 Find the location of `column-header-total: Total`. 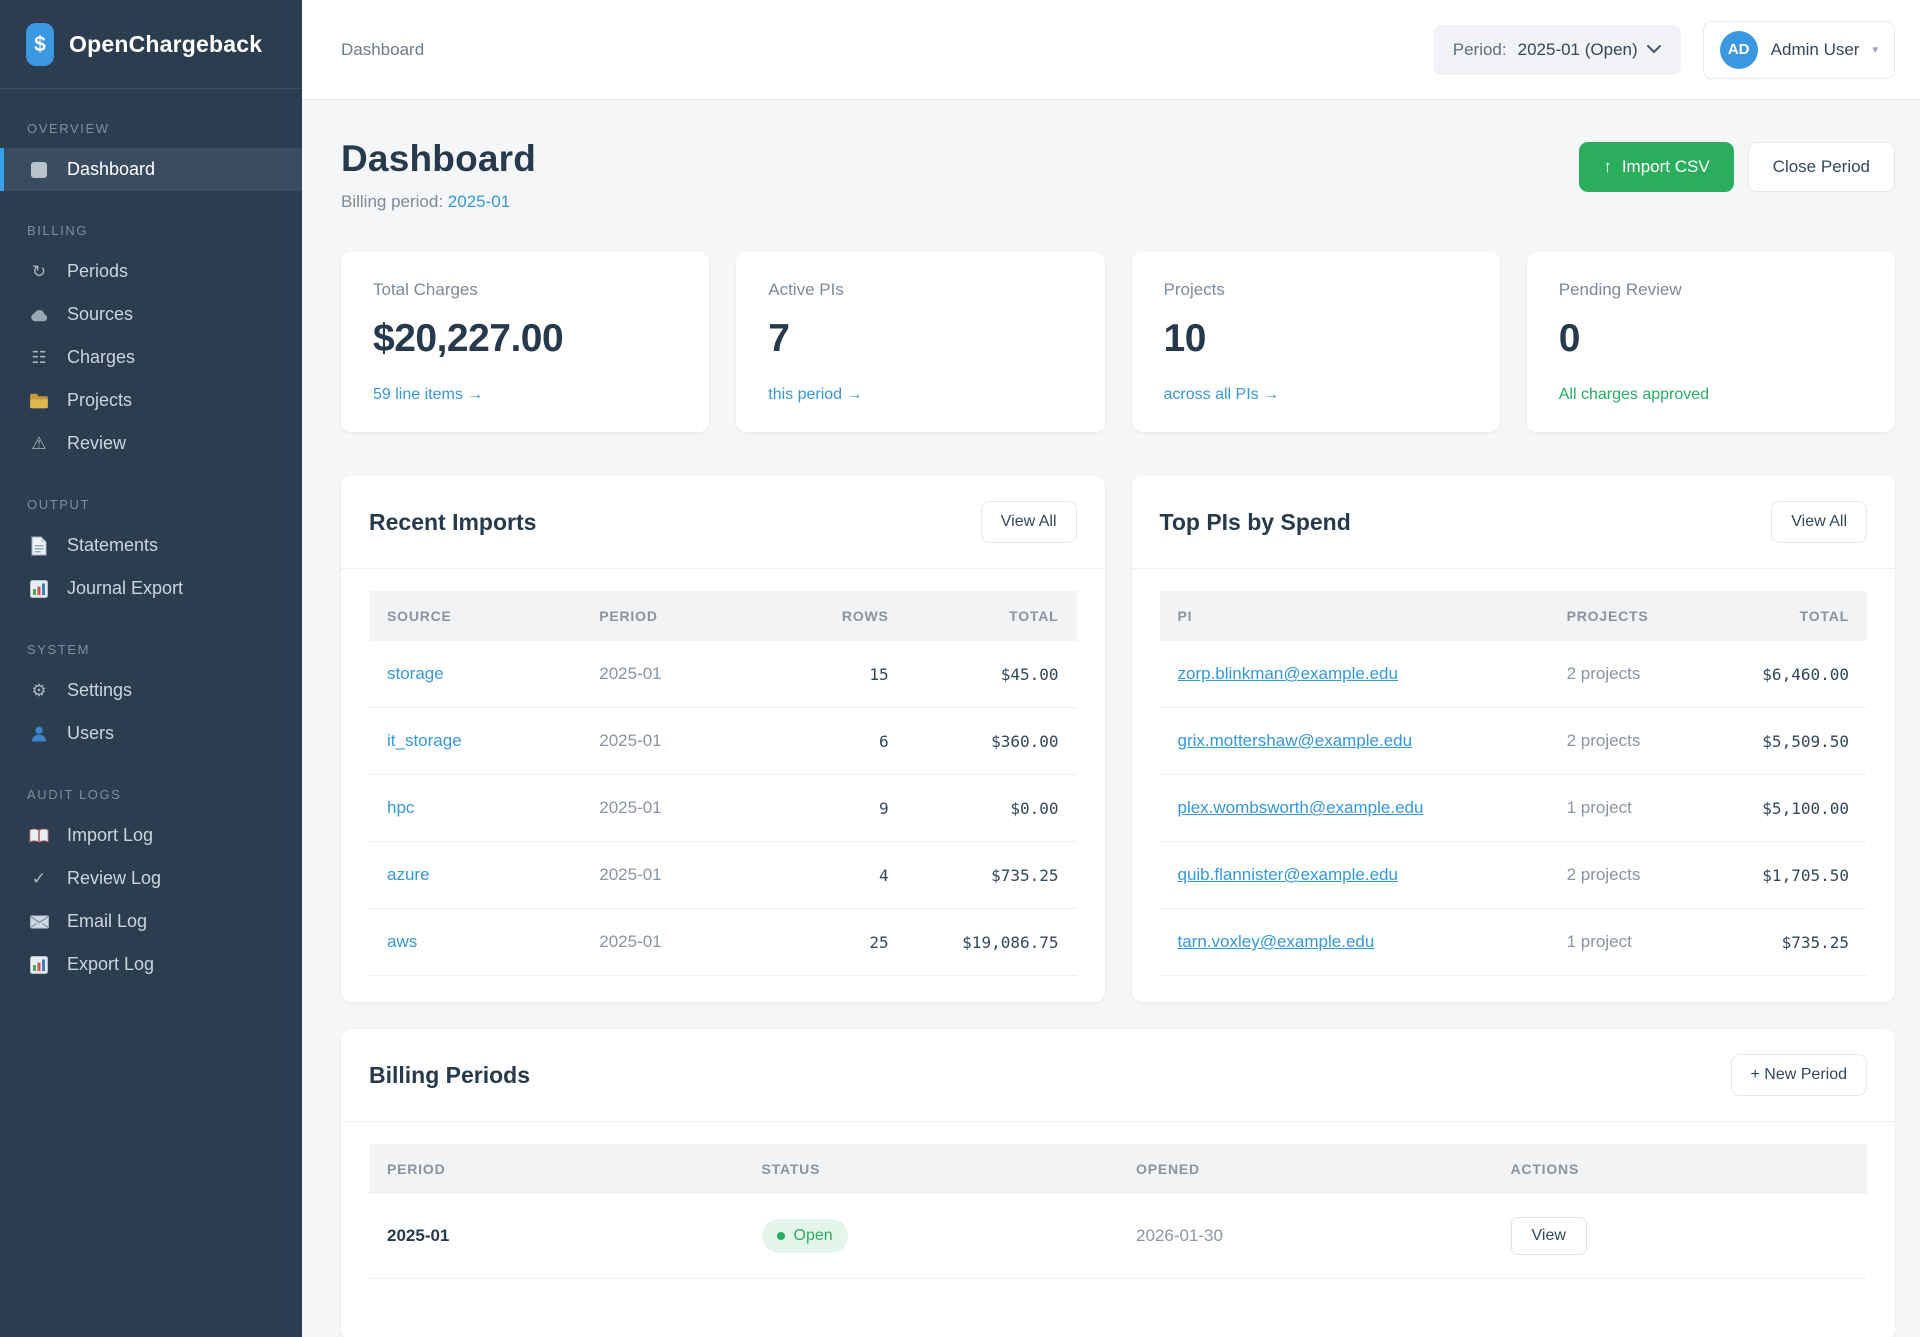

column-header-total: Total is located at coordinates (1785, 616).